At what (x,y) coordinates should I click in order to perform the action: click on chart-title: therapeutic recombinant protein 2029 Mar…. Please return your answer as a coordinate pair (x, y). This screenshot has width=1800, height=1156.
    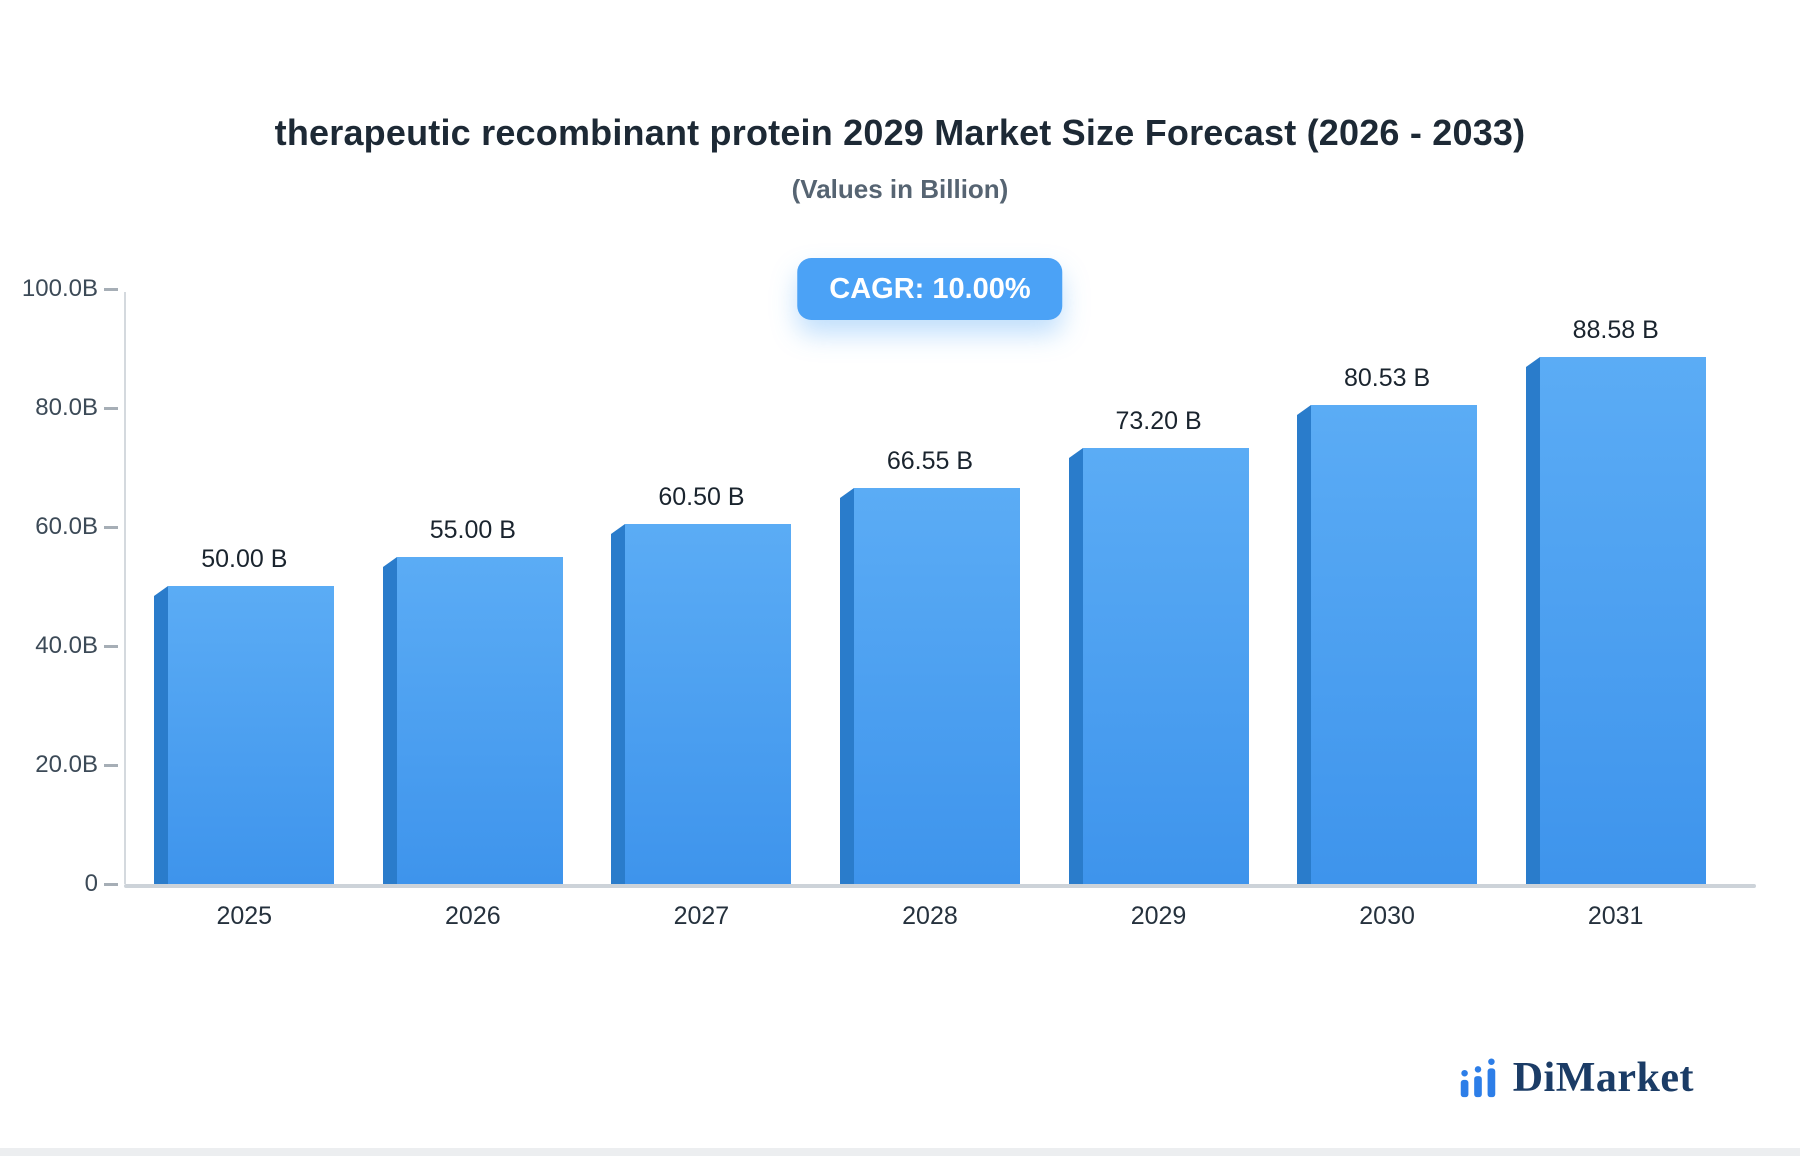
    Looking at the image, I should click on (900, 132).